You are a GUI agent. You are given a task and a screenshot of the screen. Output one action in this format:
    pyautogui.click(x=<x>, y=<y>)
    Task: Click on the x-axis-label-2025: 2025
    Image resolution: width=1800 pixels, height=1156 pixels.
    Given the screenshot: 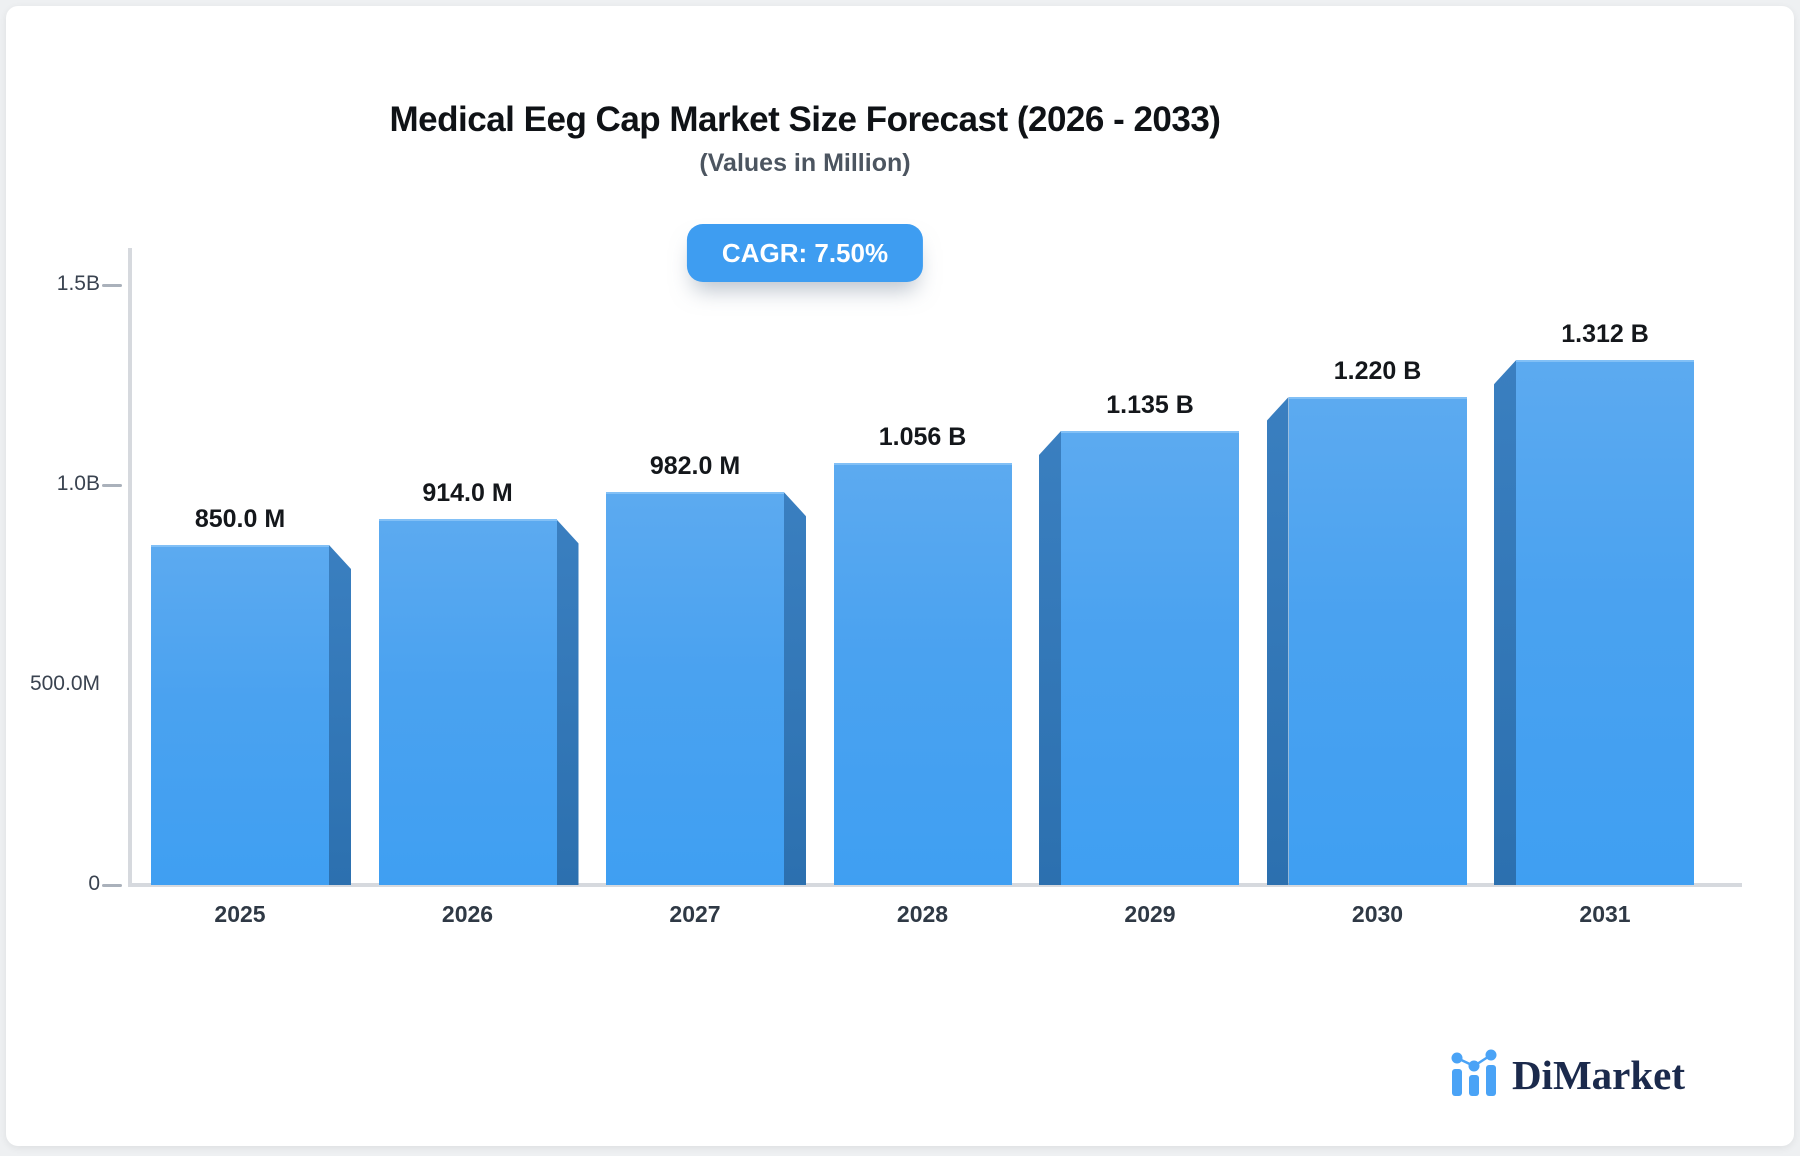 What is the action you would take?
    pyautogui.click(x=240, y=914)
    